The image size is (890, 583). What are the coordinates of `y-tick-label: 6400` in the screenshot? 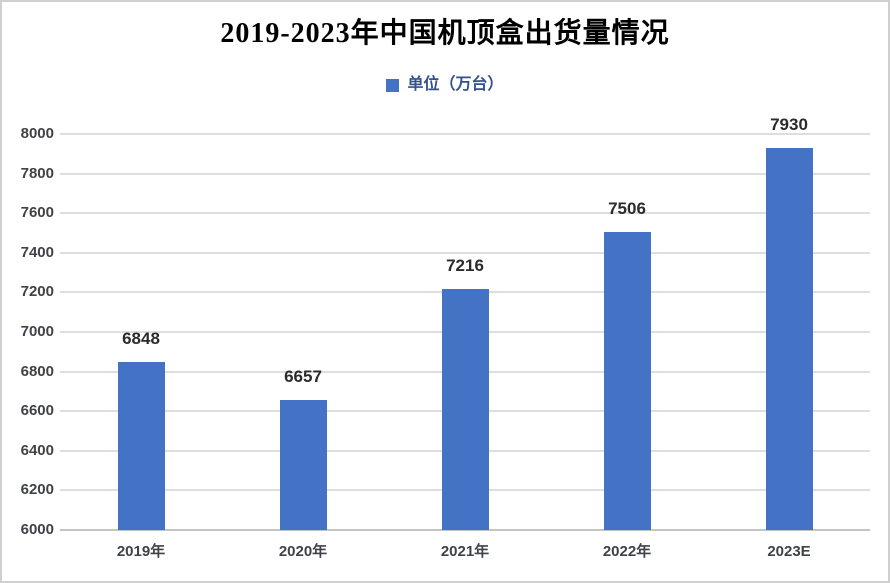 It's located at (37, 450).